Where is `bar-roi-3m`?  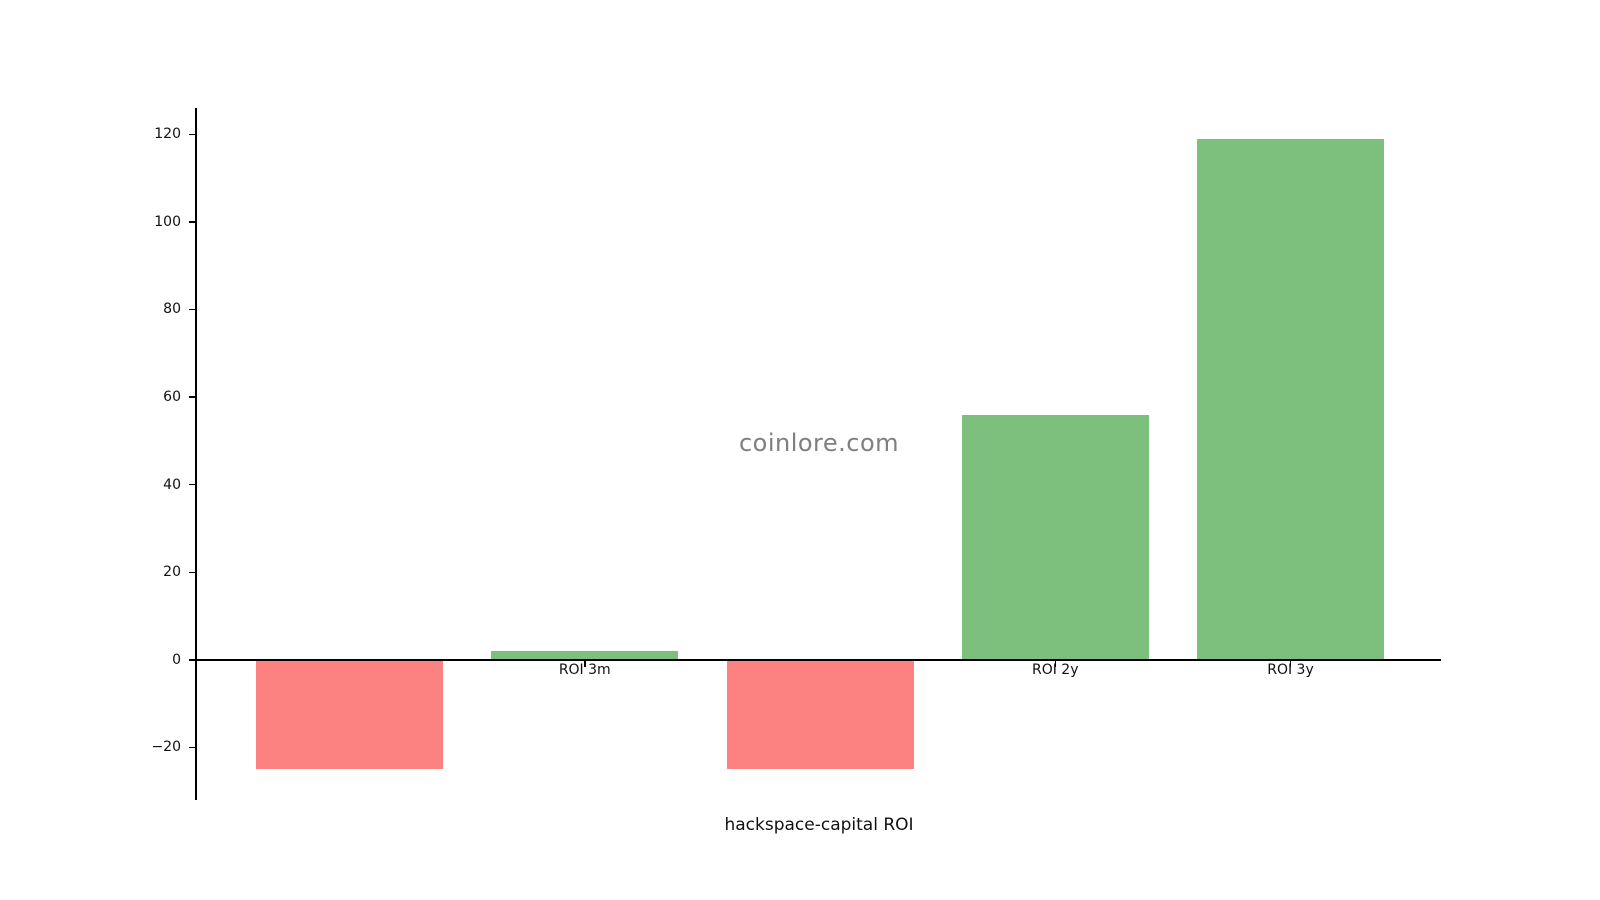
bar-roi-3m is located at coordinates (585, 655).